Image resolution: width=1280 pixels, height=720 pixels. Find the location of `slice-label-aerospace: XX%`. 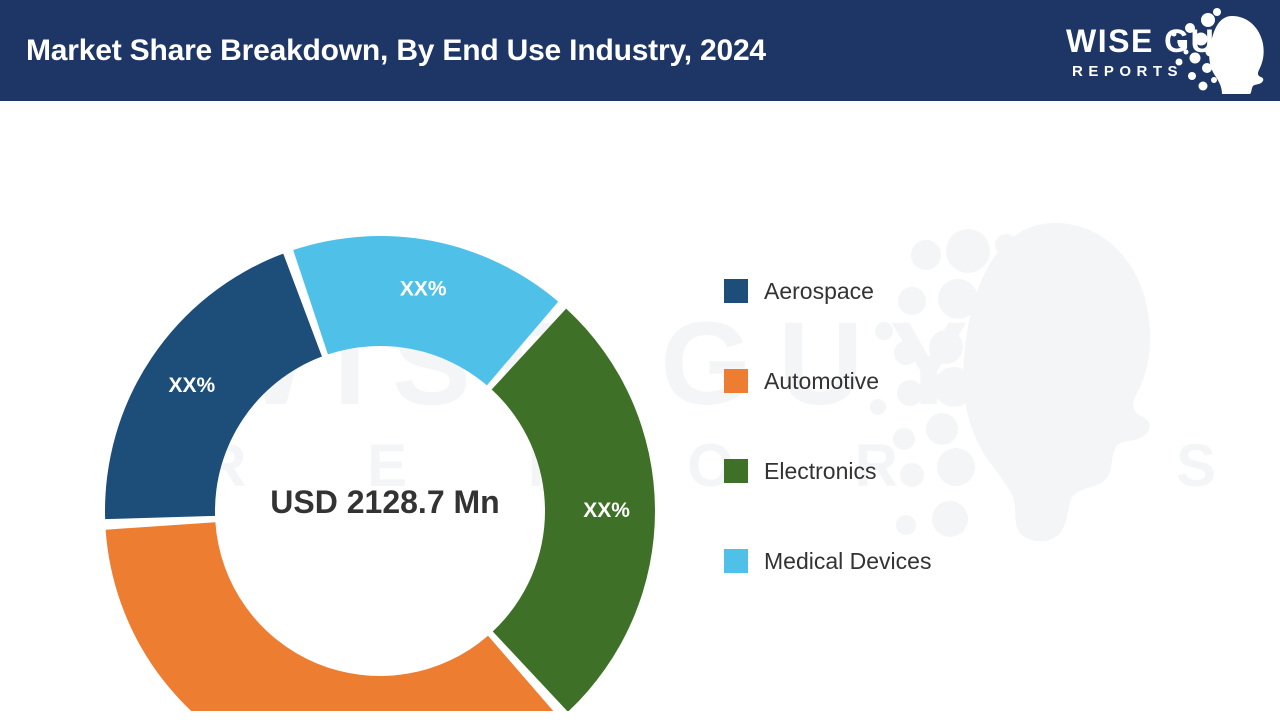

slice-label-aerospace: XX% is located at coordinates (191, 385).